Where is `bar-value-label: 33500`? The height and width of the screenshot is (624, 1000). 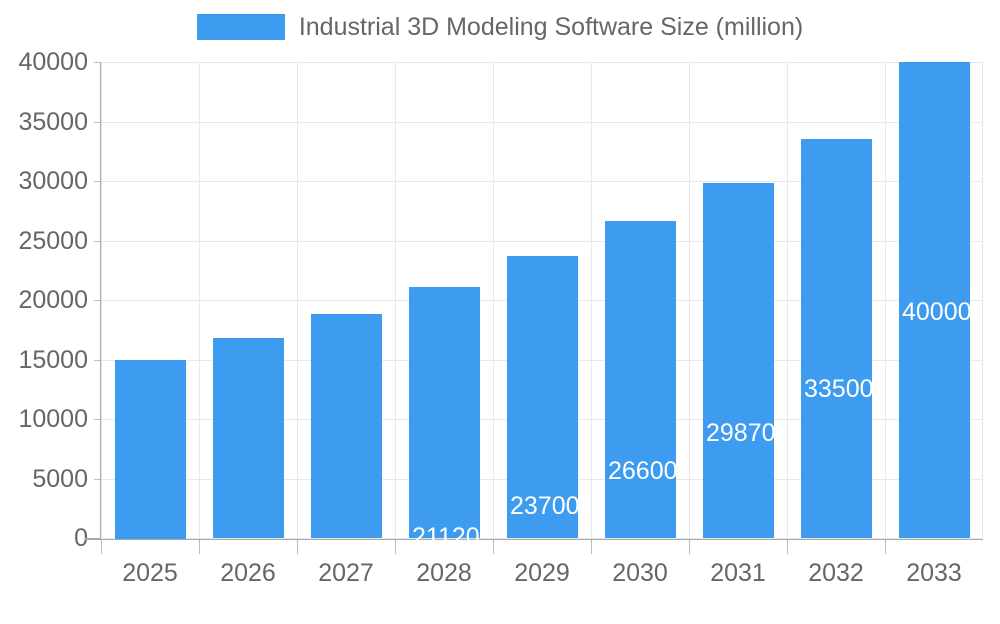
bar-value-label: 33500 is located at coordinates (839, 389).